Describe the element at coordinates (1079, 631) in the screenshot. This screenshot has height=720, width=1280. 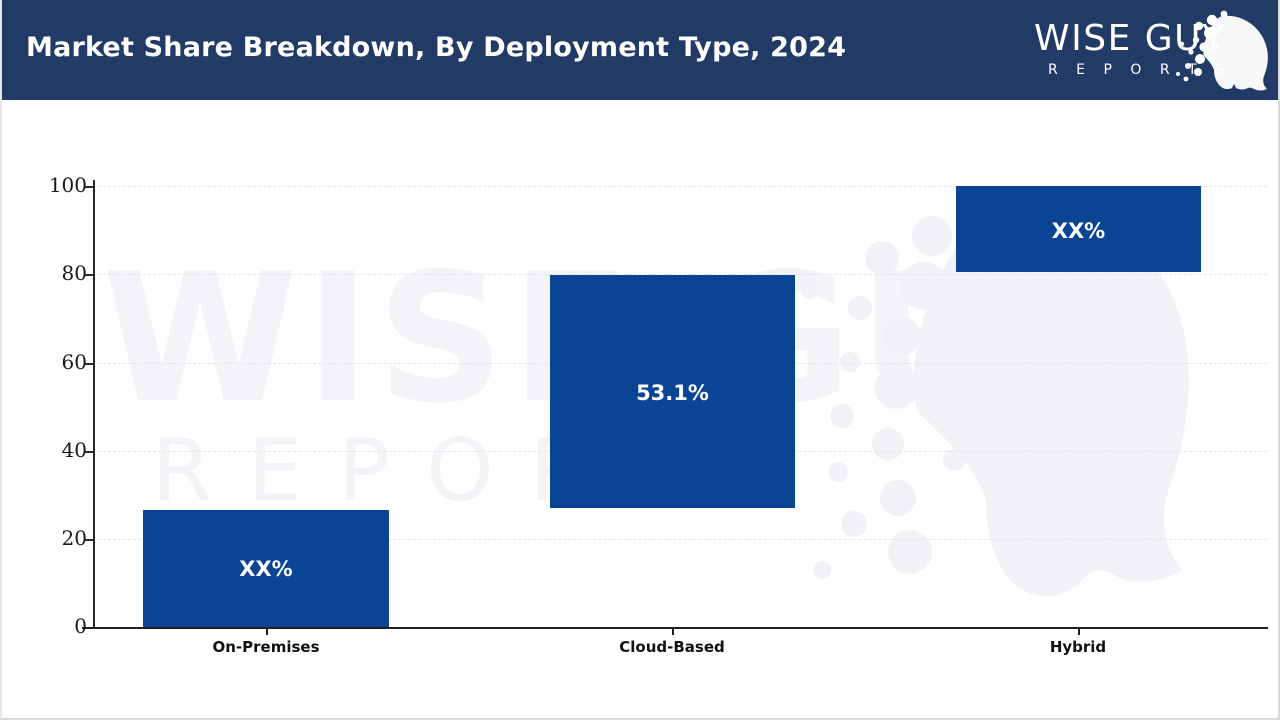
I see `x-tick-mark-hybrid` at that location.